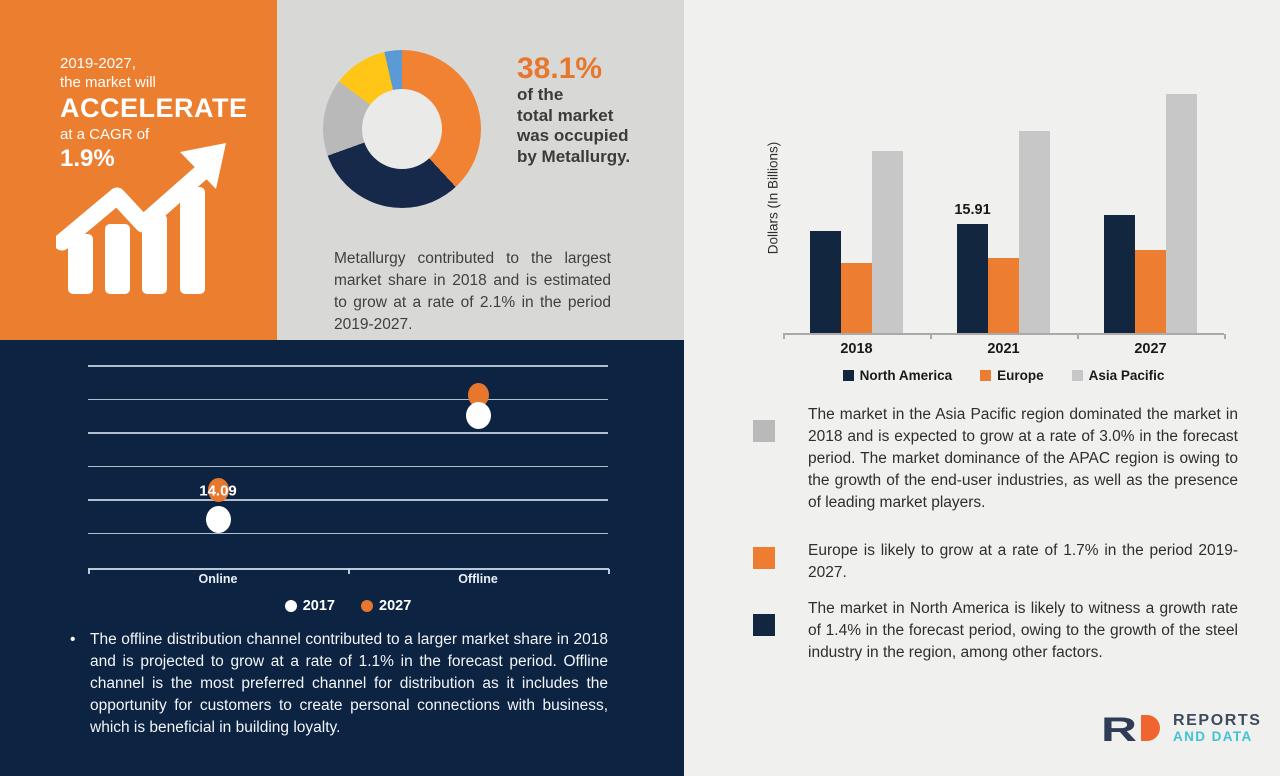 Image resolution: width=1280 pixels, height=776 pixels. Describe the element at coordinates (1213, 736) in the screenshot. I see `logo-and-data: AND DATA` at that location.